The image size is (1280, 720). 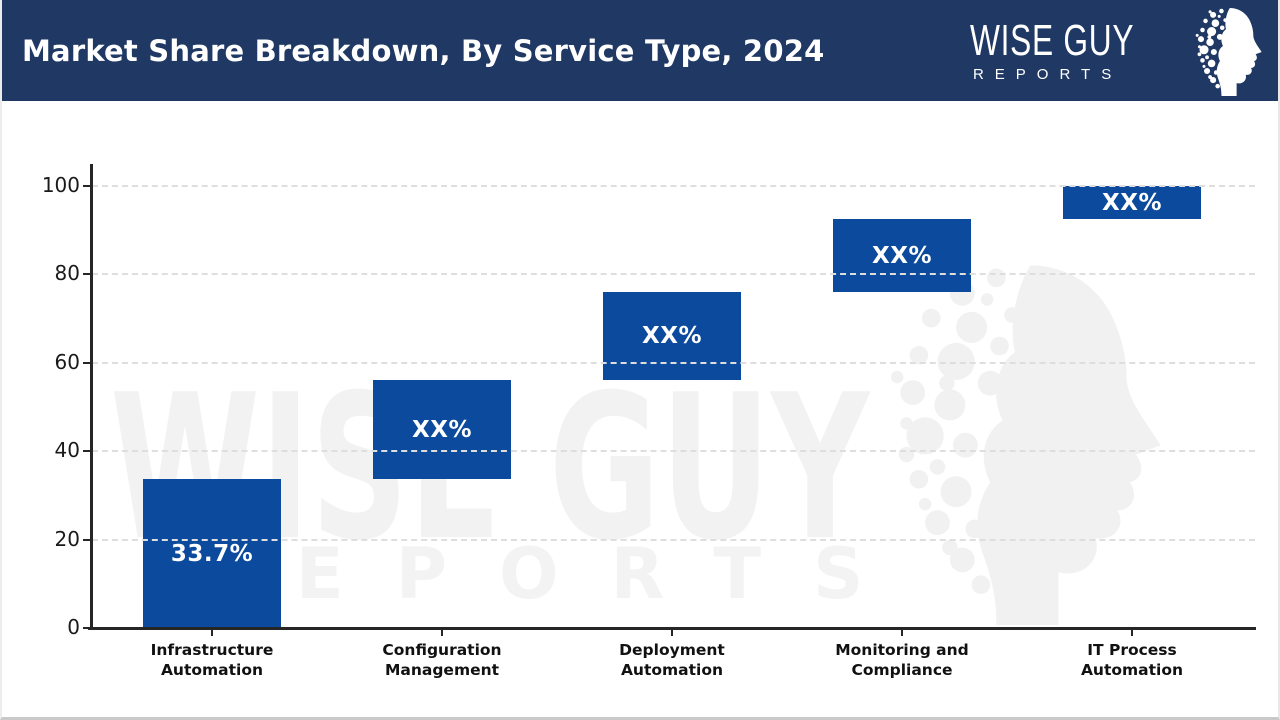 I want to click on bar-configuration-management: XX%, so click(x=442, y=430).